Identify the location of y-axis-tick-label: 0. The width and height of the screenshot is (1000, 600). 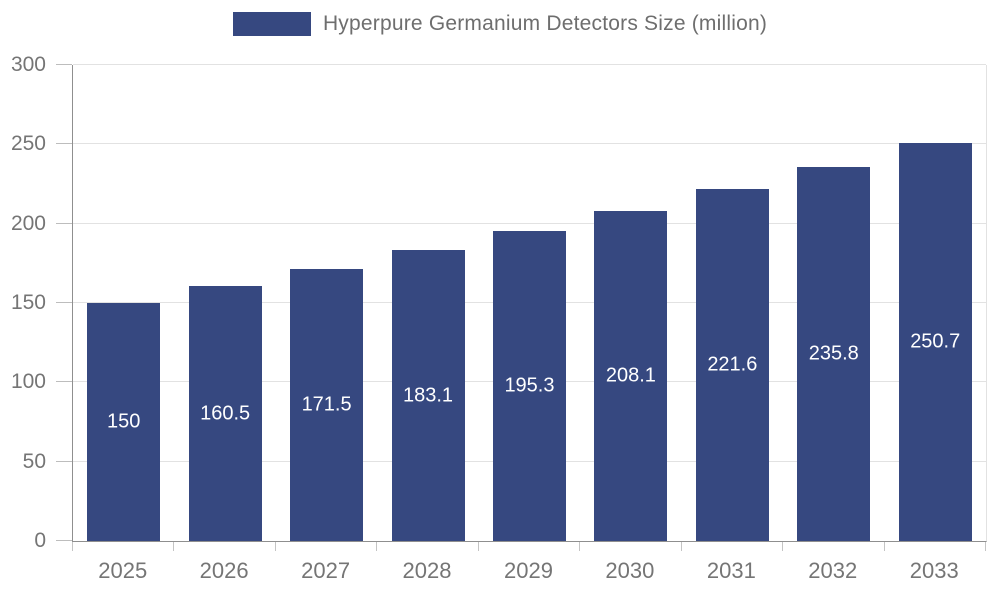
(40, 540).